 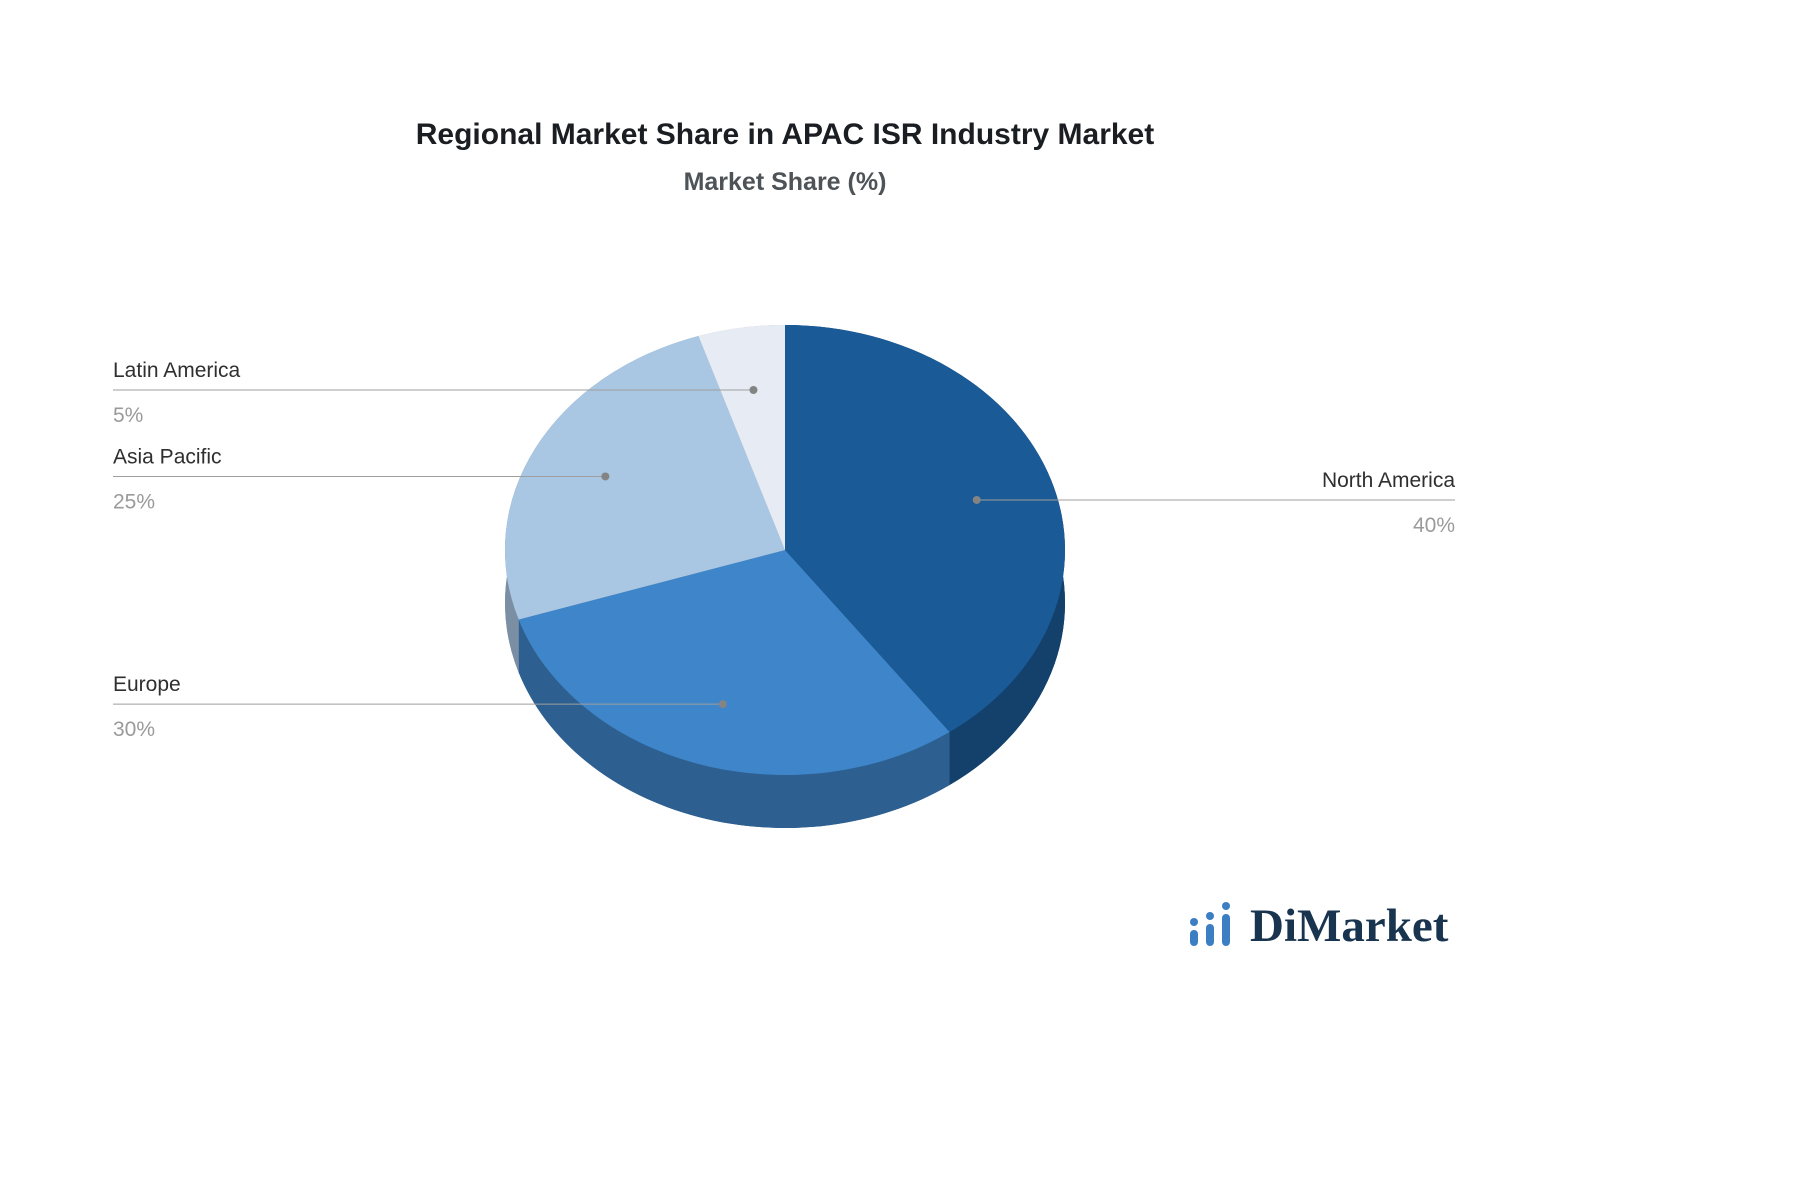 I want to click on pie-slice-europe, so click(x=734, y=663).